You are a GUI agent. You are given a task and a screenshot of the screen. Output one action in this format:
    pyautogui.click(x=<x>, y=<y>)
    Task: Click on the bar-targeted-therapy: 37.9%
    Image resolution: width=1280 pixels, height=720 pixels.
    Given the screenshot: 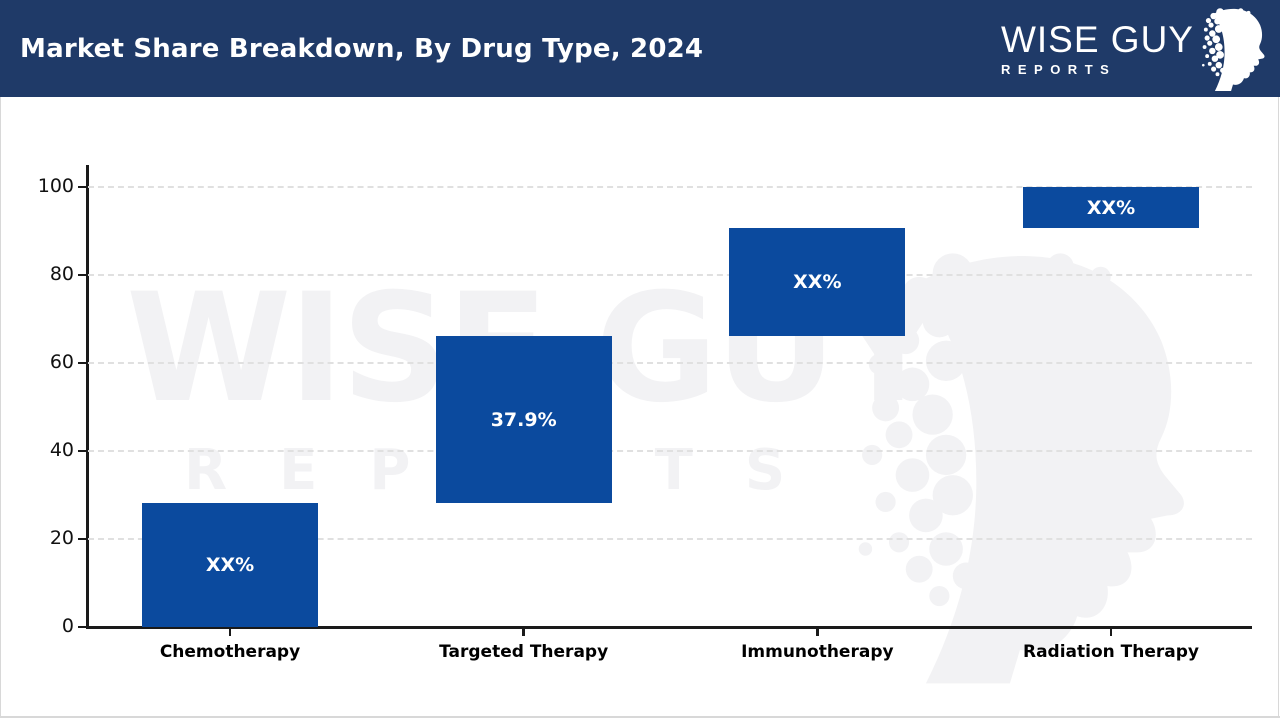 What is the action you would take?
    pyautogui.click(x=523, y=419)
    